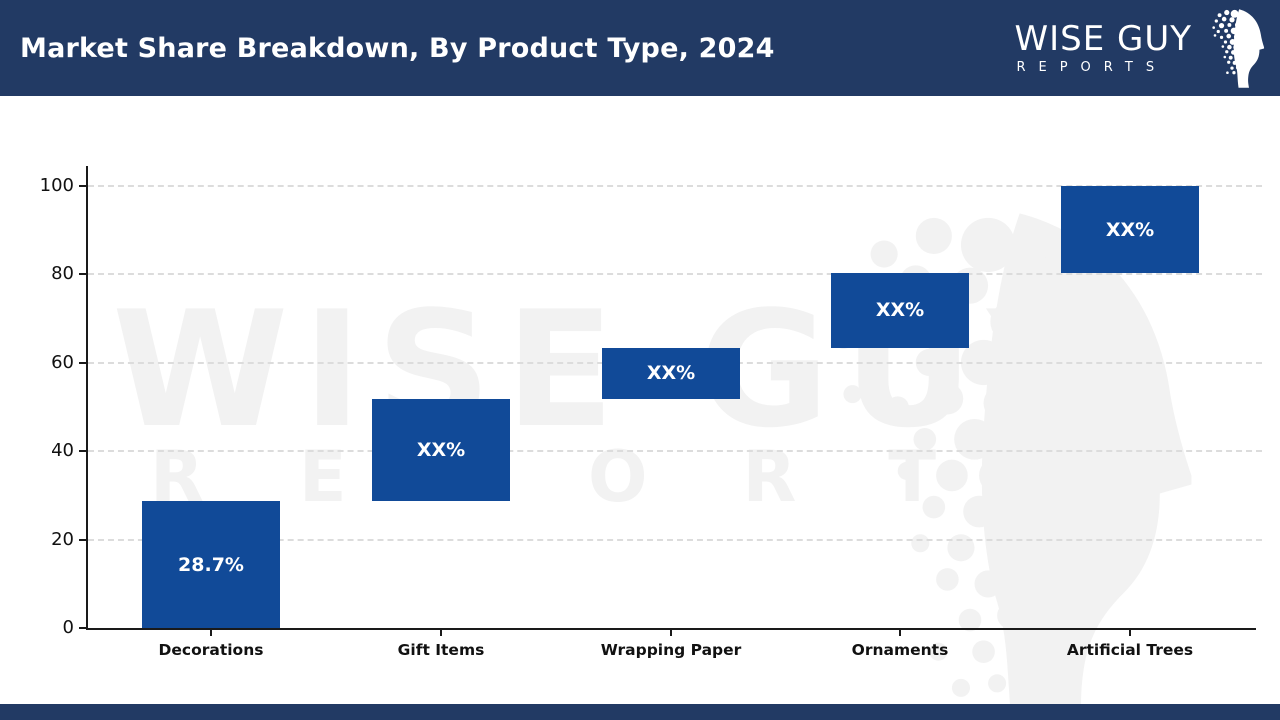  What do you see at coordinates (87, 398) in the screenshot?
I see `y-axis-line` at bounding box center [87, 398].